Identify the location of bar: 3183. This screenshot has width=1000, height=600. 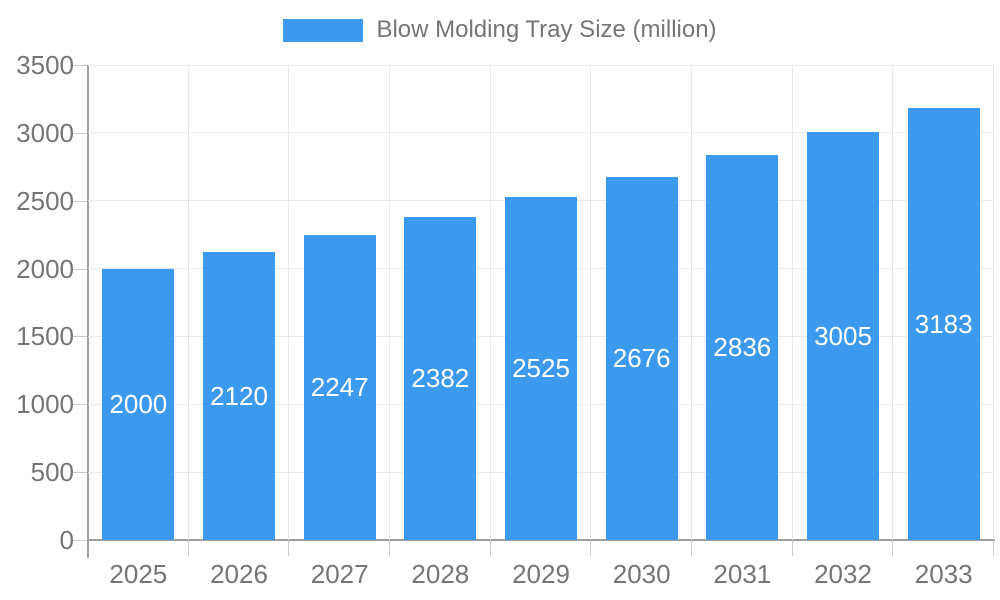
(943, 324).